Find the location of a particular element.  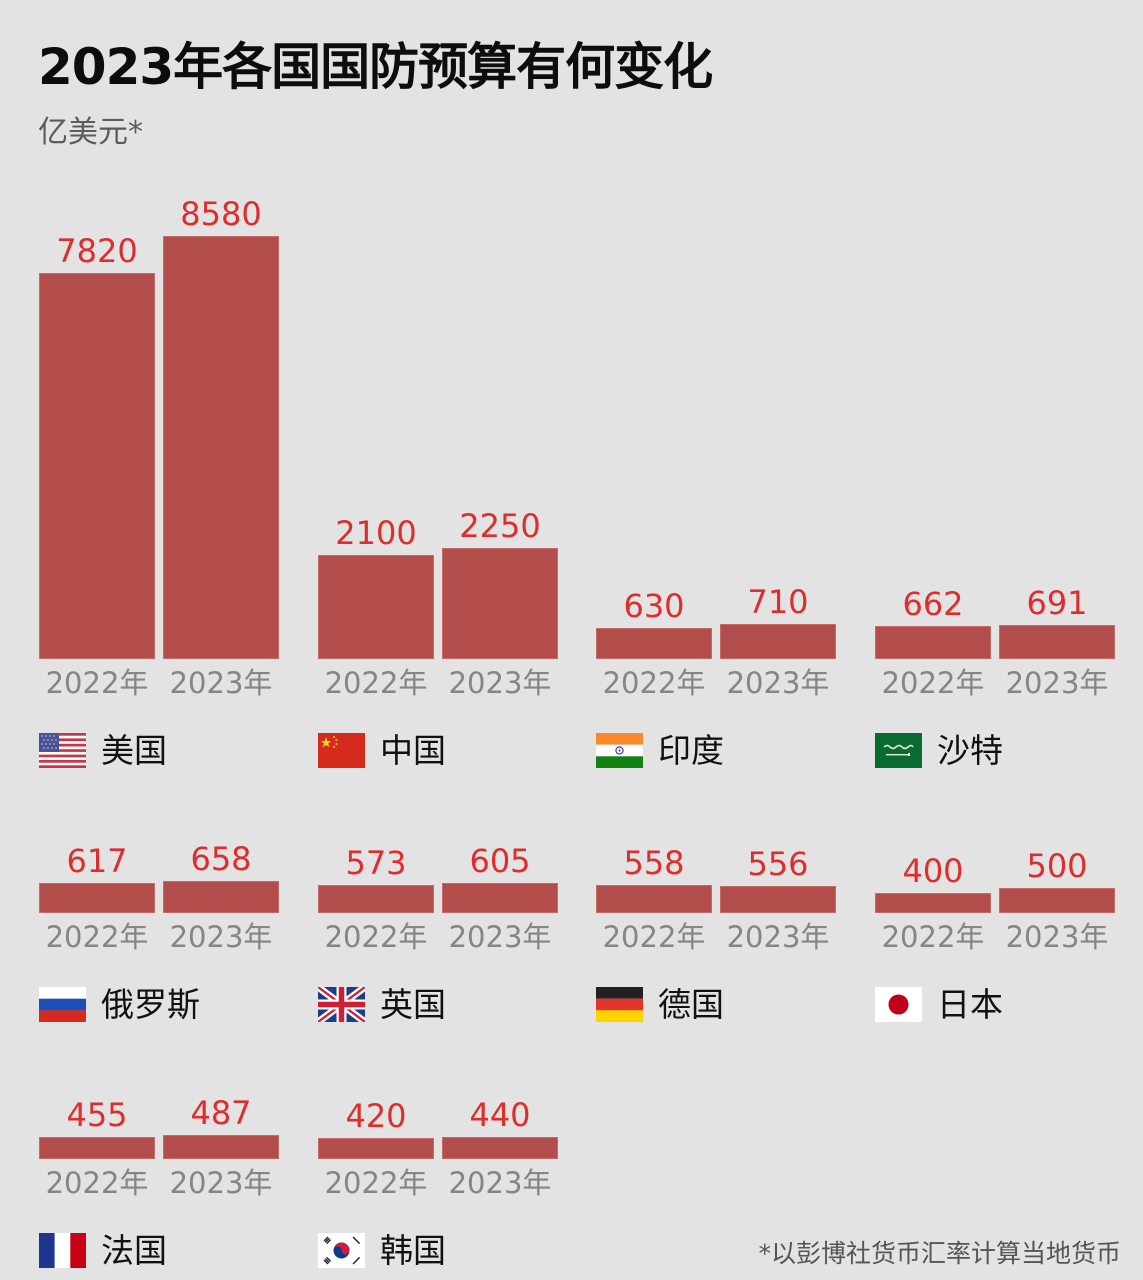

country-name: 中国 is located at coordinates (413, 750).